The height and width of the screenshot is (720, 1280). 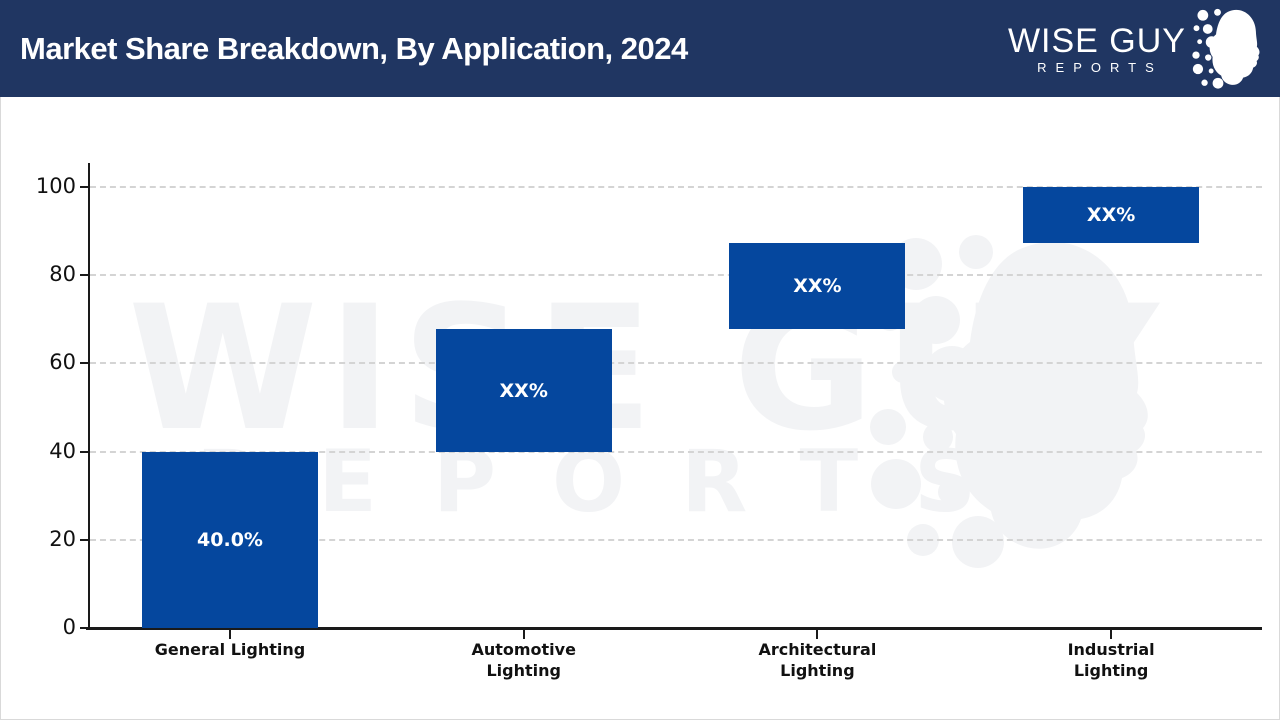 I want to click on x-tick-mark-architectural-lighting, so click(x=817, y=634).